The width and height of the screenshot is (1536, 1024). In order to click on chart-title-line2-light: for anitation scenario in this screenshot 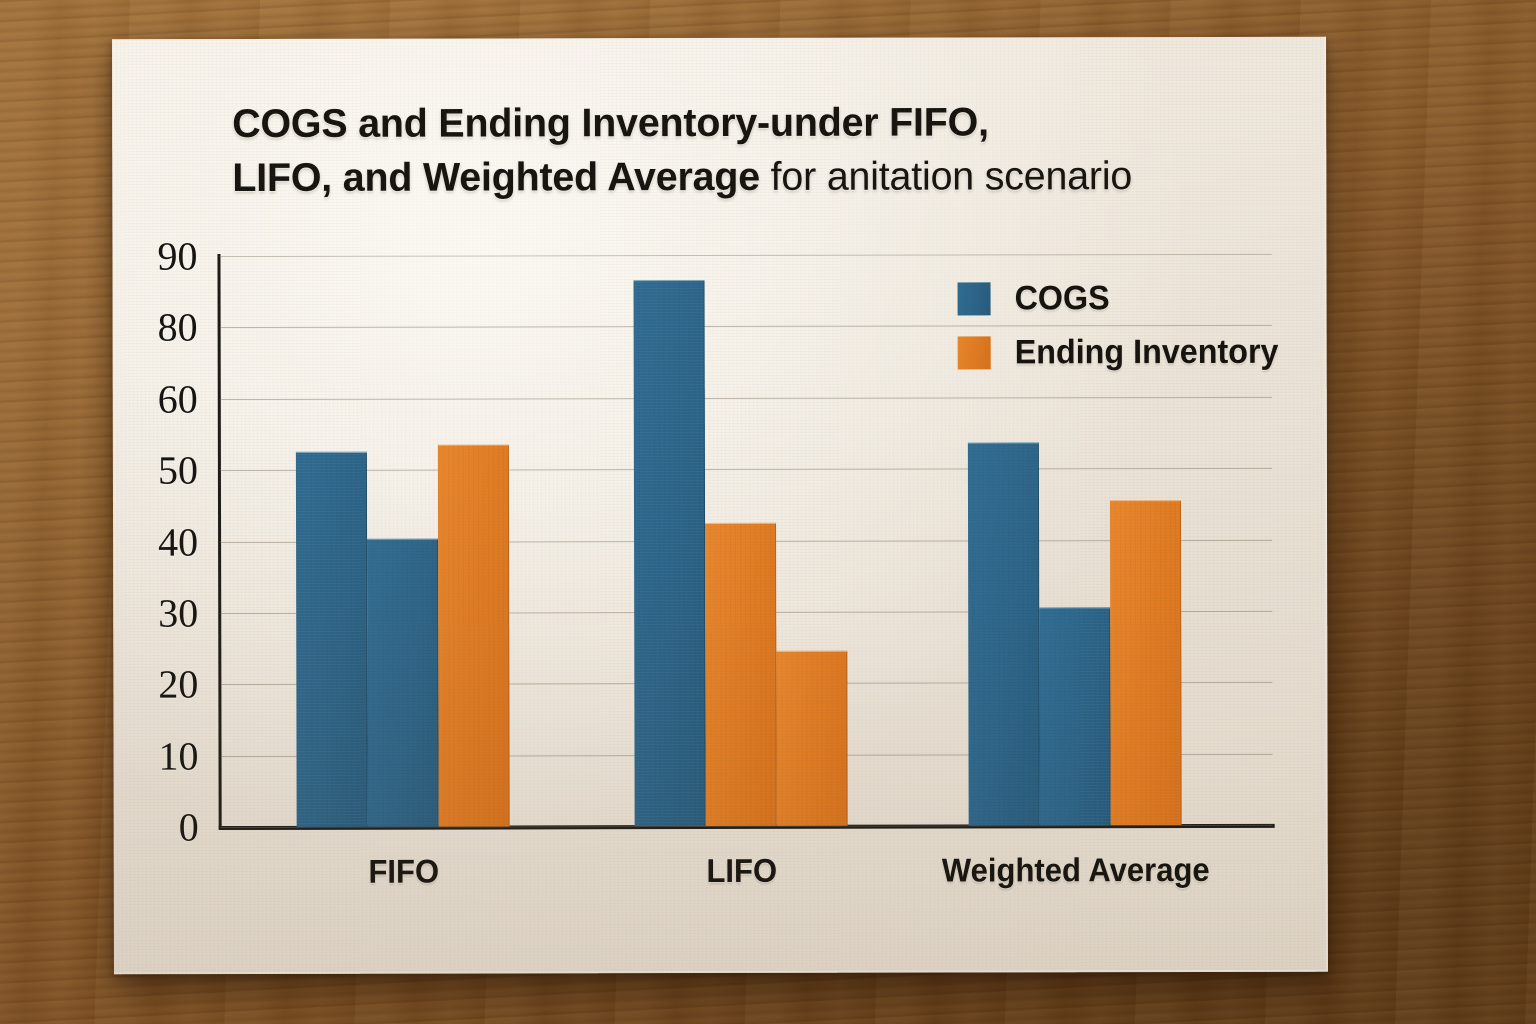, I will do `click(946, 177)`.